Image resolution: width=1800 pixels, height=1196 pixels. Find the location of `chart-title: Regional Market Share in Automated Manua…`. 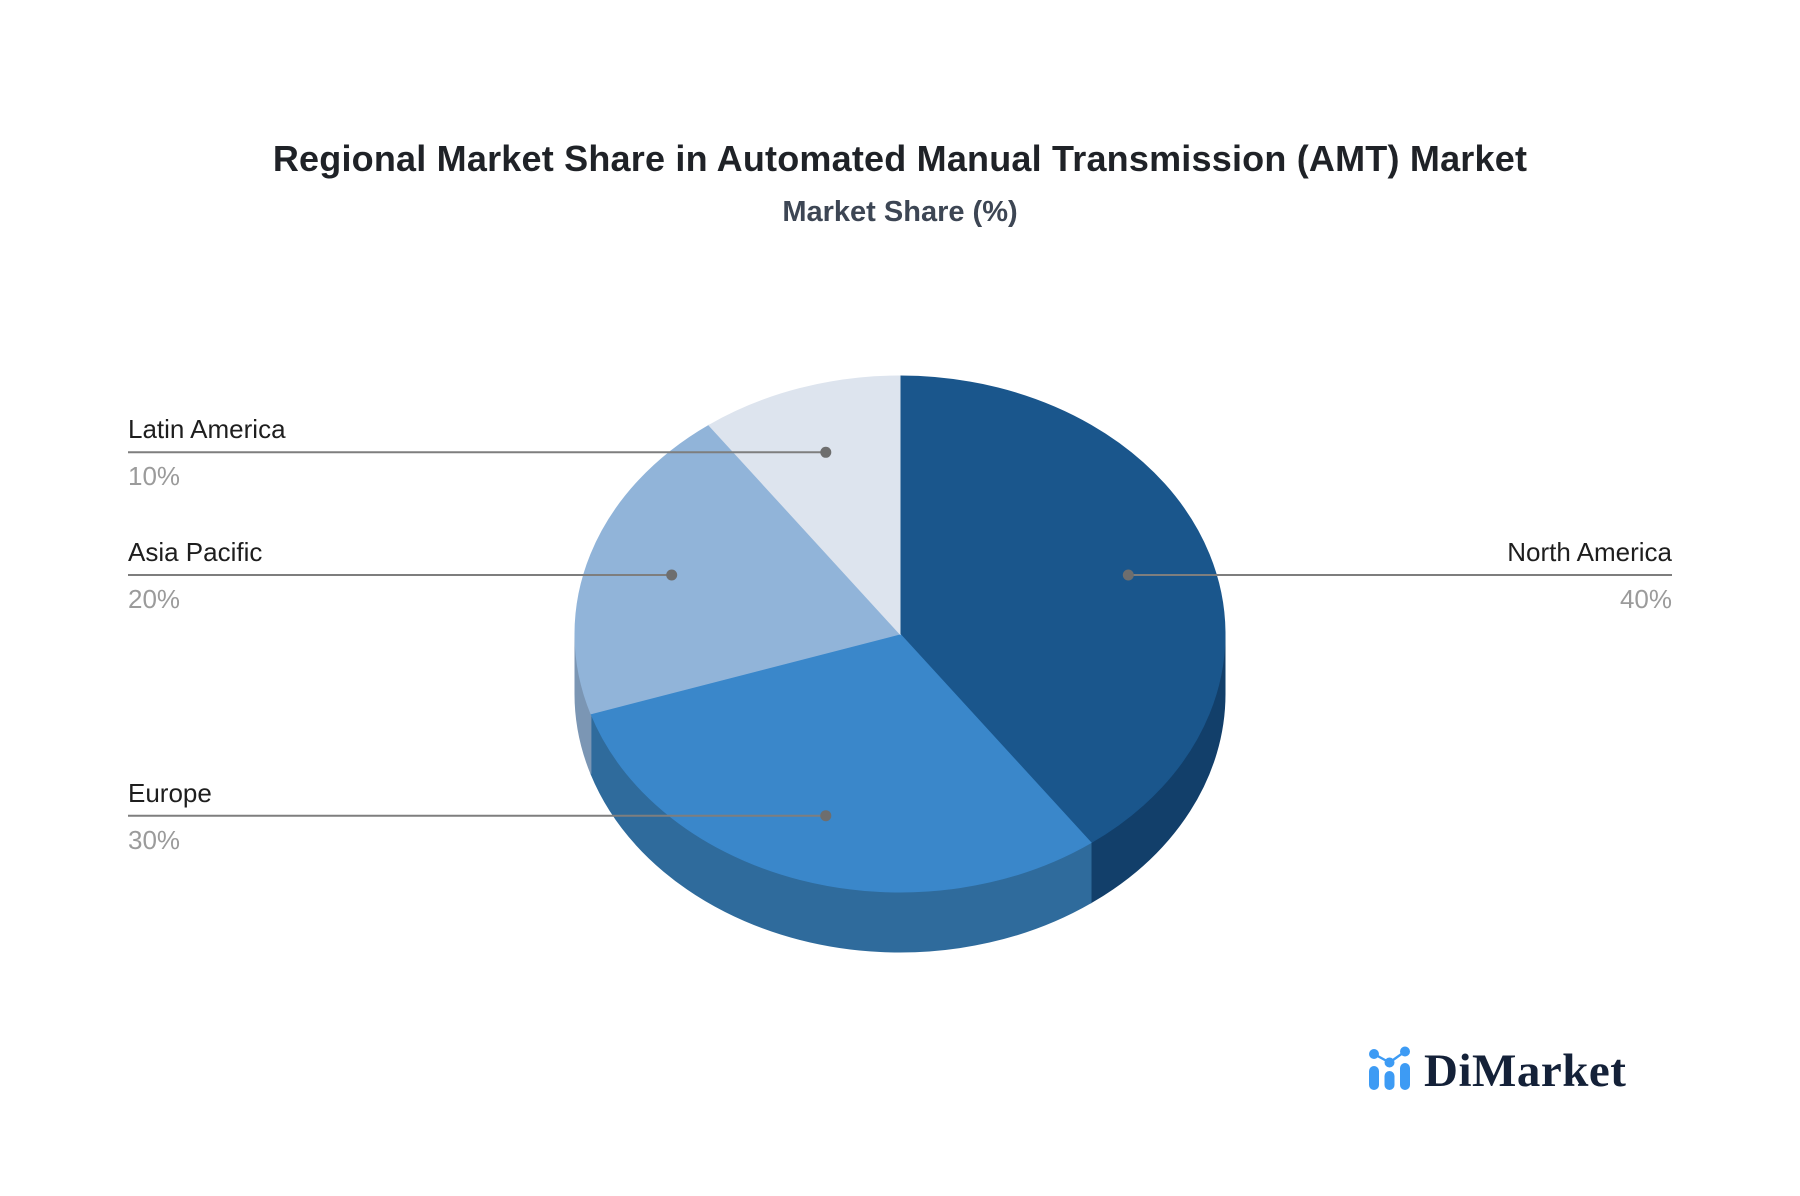

chart-title: Regional Market Share in Automated Manua… is located at coordinates (900, 158).